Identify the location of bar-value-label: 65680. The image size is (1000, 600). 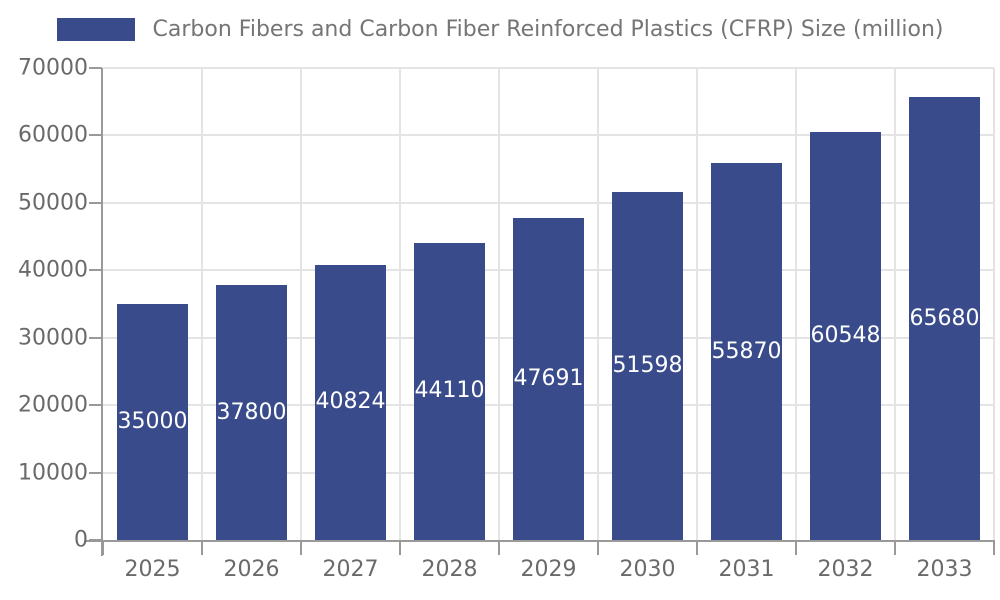
(944, 318).